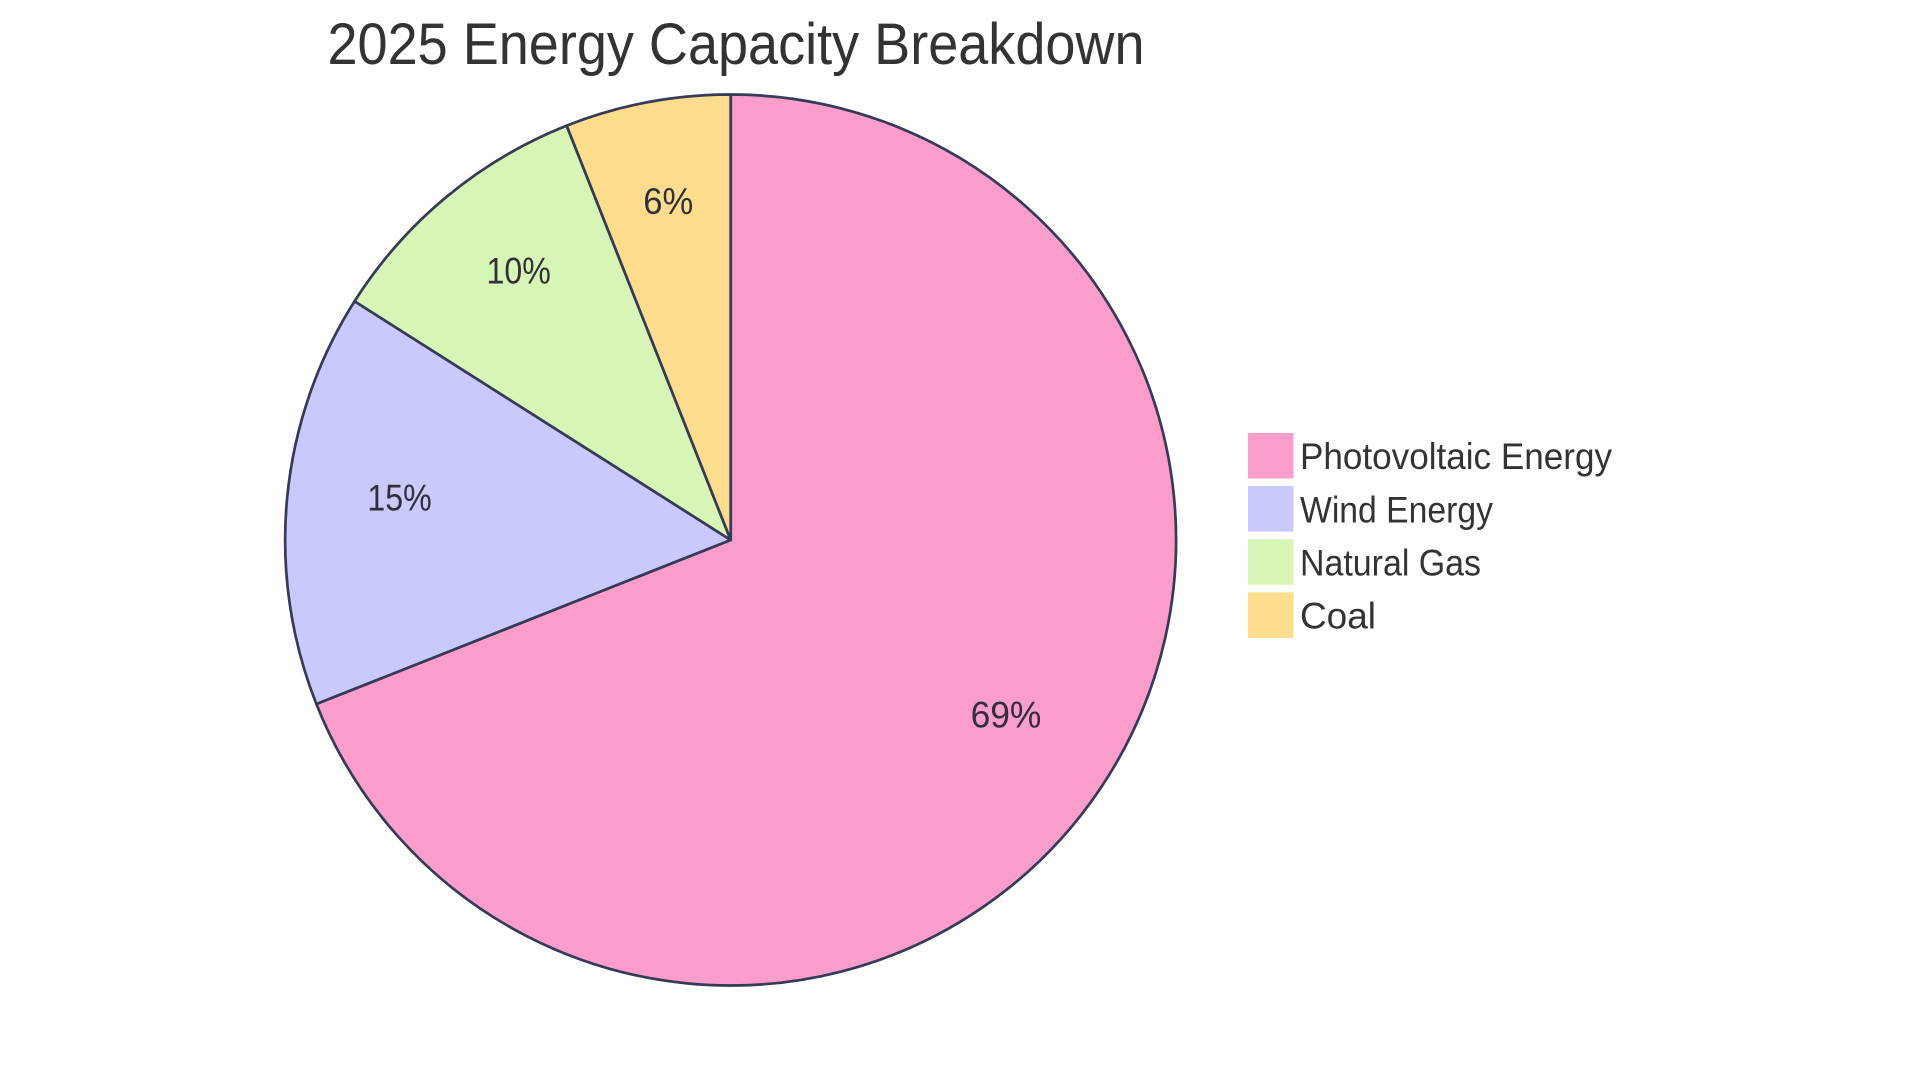  Describe the element at coordinates (1396, 509) in the screenshot. I see `svg-text: Wind Energy` at that location.